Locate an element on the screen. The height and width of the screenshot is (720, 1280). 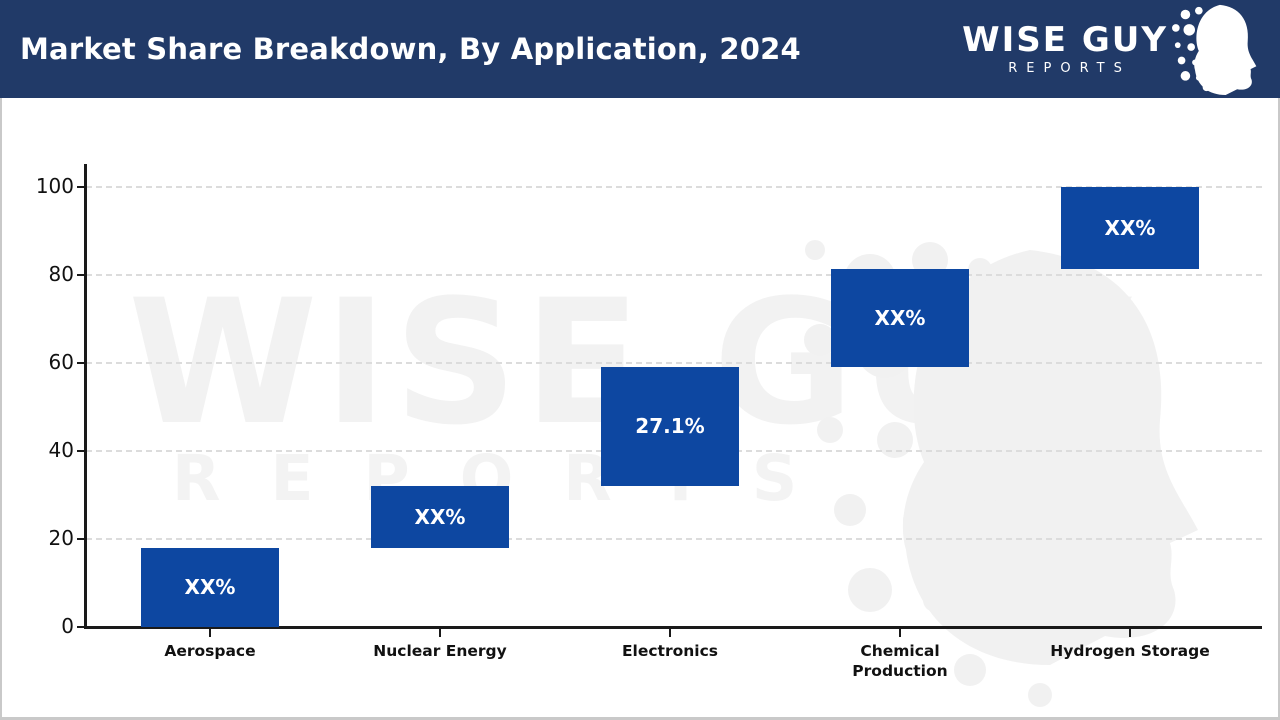
y-tick-label-60: 60 is located at coordinates (61, 361).